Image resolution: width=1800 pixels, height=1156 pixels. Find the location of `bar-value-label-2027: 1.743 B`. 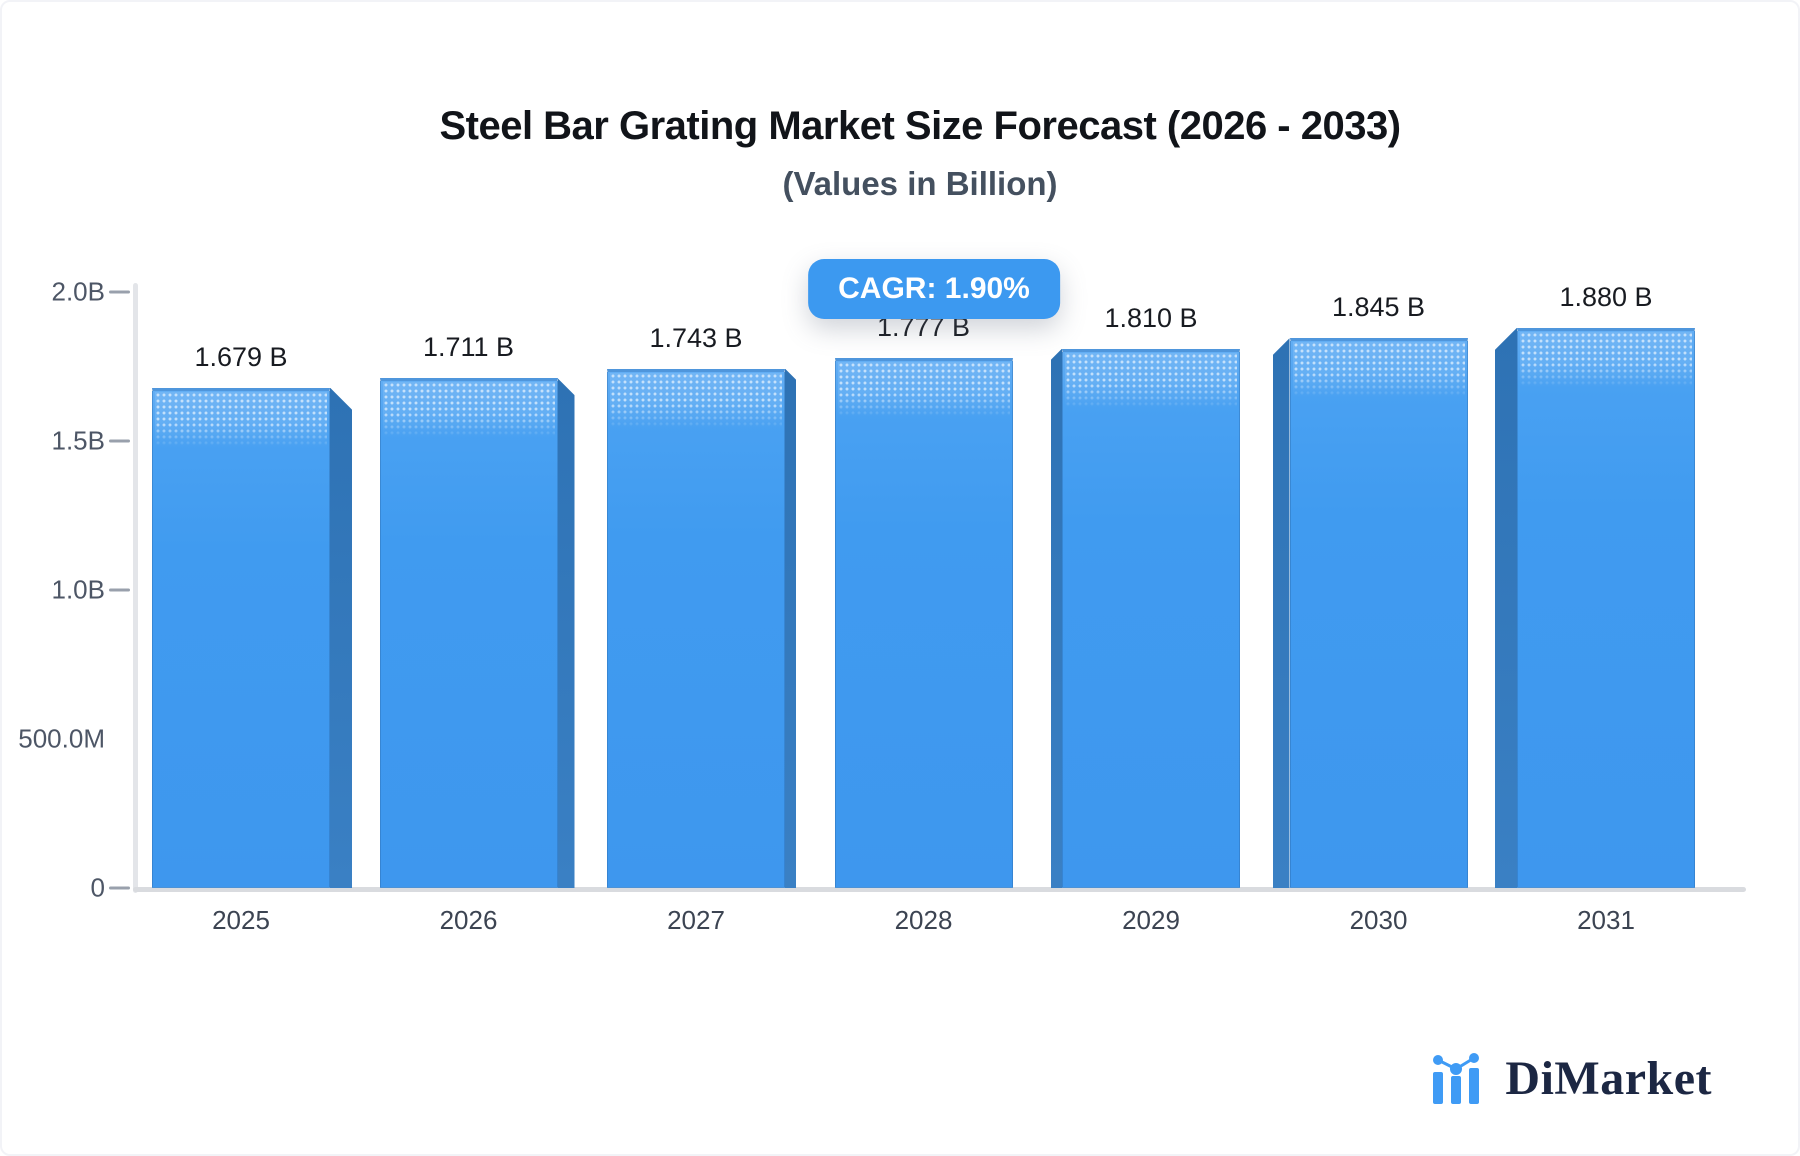

bar-value-label-2027: 1.743 B is located at coordinates (696, 337).